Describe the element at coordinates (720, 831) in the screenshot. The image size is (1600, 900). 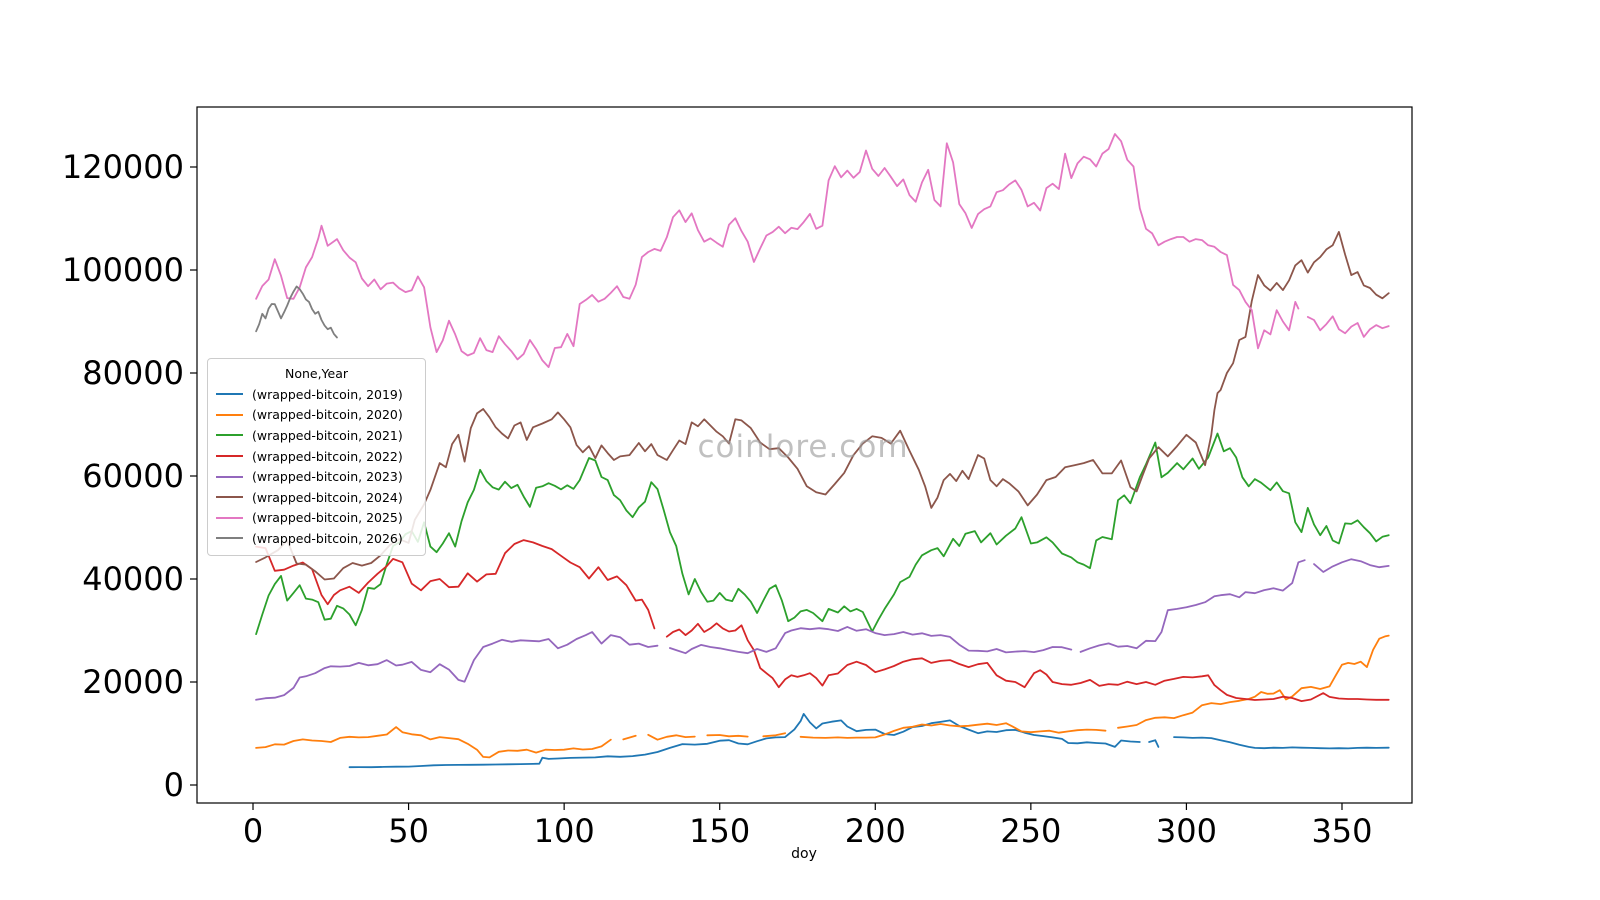
I see `x-tick-label: 150` at that location.